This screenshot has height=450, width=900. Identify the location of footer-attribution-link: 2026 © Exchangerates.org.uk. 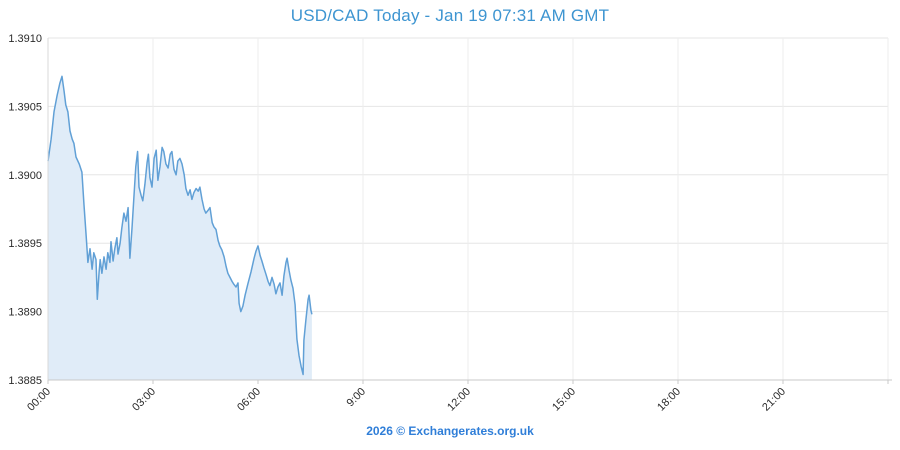
(450, 431).